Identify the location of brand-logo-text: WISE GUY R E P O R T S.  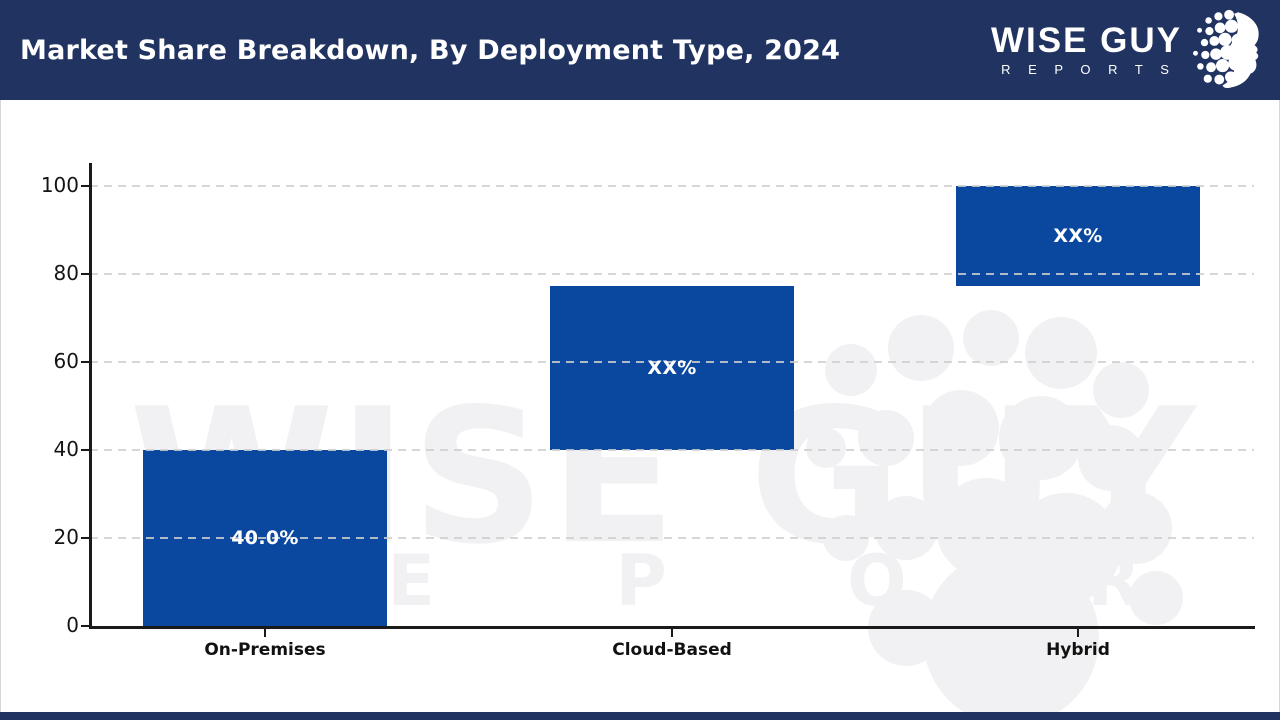
(1086, 50).